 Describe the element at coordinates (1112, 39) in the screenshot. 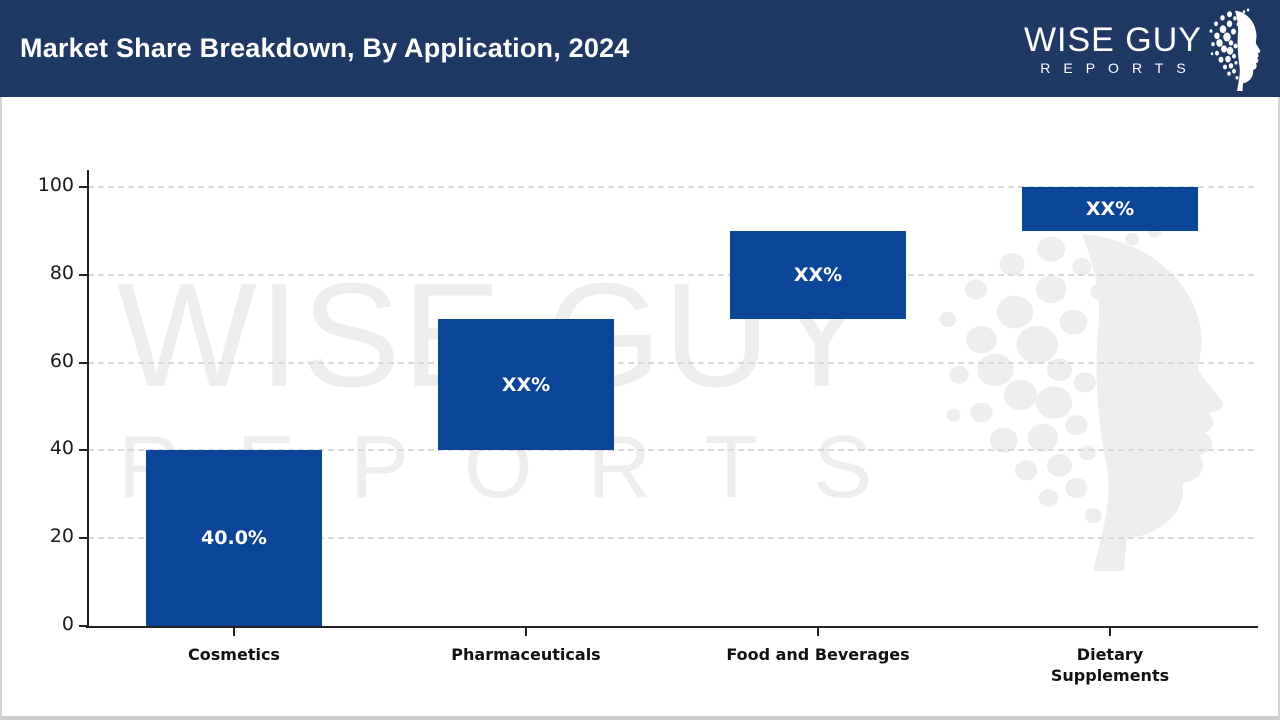

I see `logo-wordmark: WISE GUY` at that location.